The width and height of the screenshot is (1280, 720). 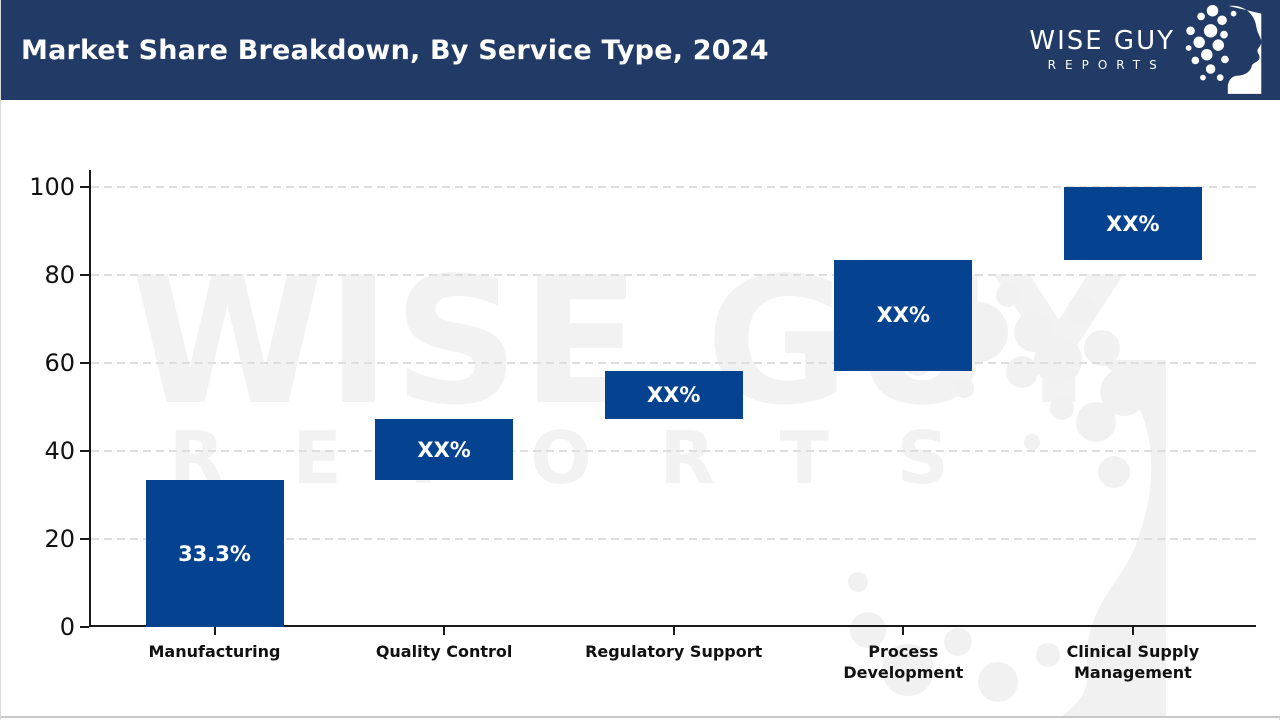 I want to click on y-tick-label: 100, so click(x=52, y=186).